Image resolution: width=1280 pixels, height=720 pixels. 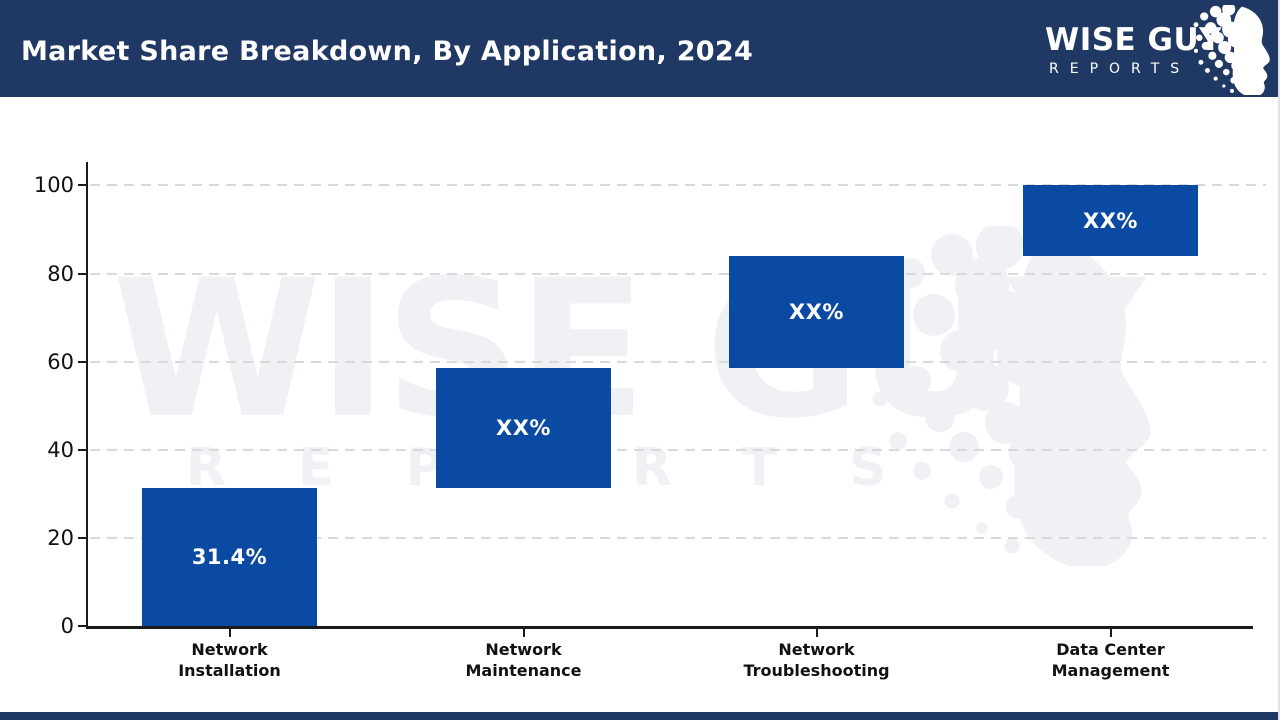 I want to click on y-axis-tick-label: 60, so click(x=60, y=361).